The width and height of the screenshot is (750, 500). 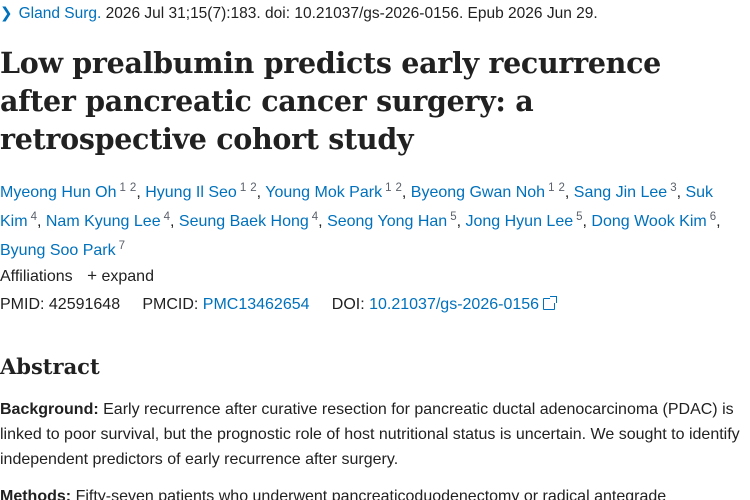 I want to click on chevron-right-icon: ❯, so click(x=6, y=13).